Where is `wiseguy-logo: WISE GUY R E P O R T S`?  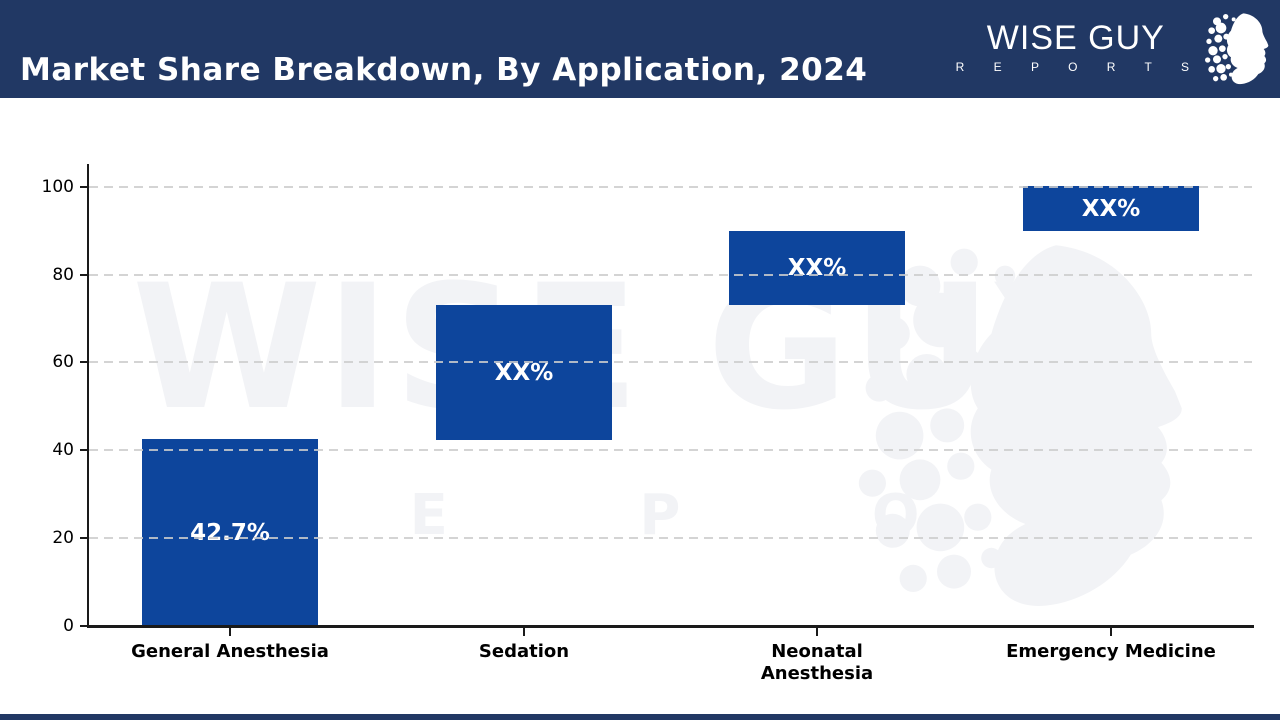 wiseguy-logo: WISE GUY R E P O R T S is located at coordinates (1114, 49).